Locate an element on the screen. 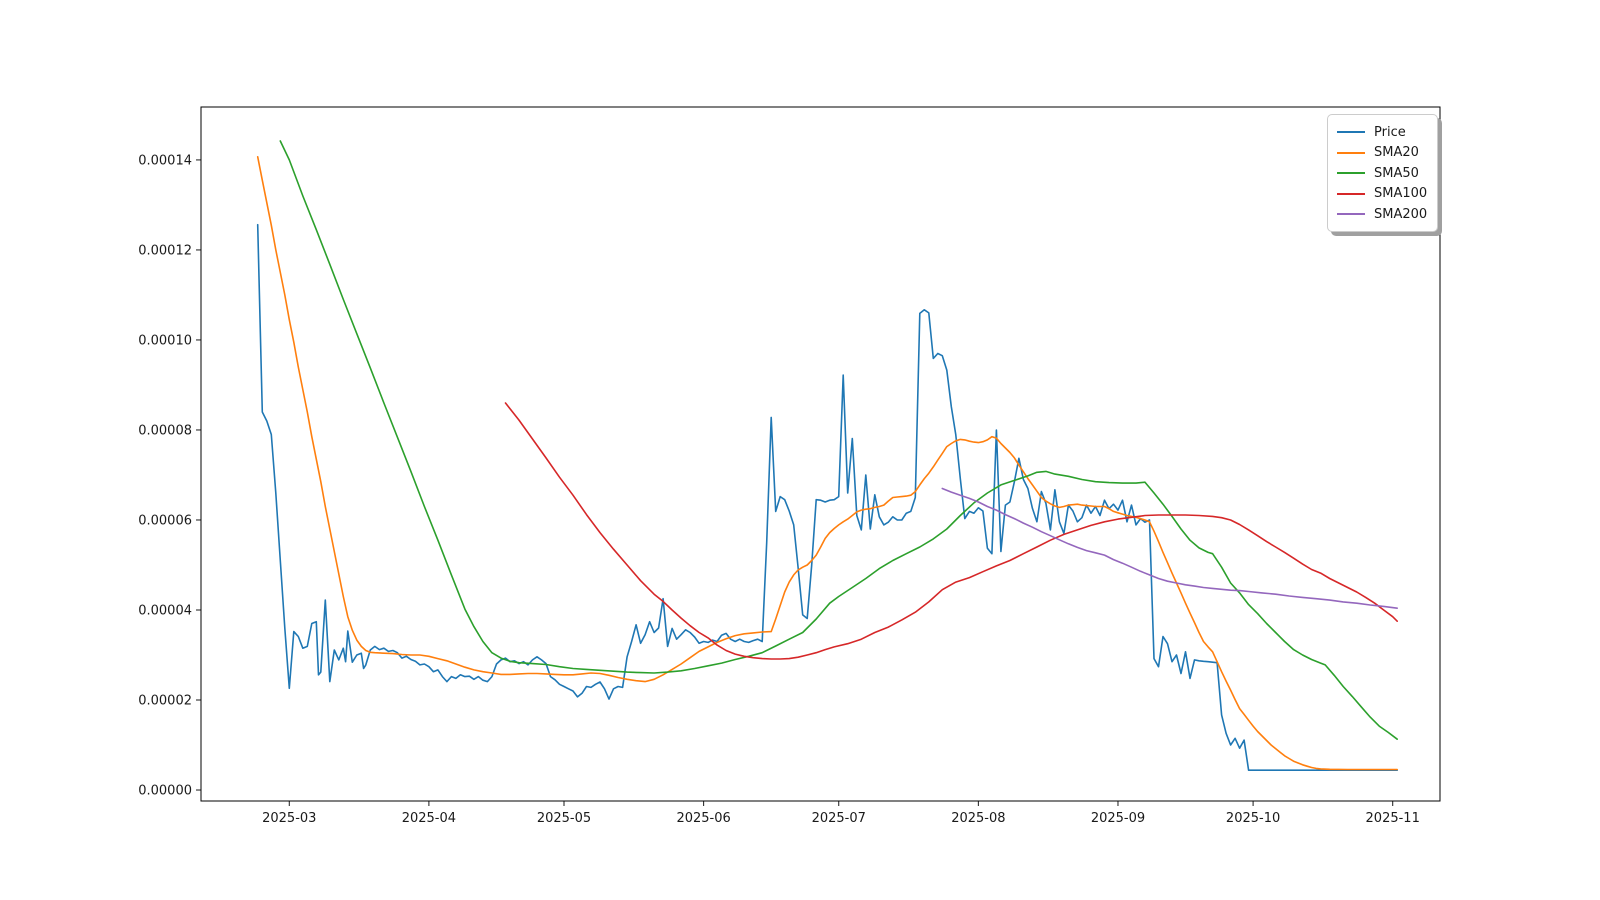 The width and height of the screenshot is (1600, 900). y-tick-label: 0.00004 is located at coordinates (165, 610).